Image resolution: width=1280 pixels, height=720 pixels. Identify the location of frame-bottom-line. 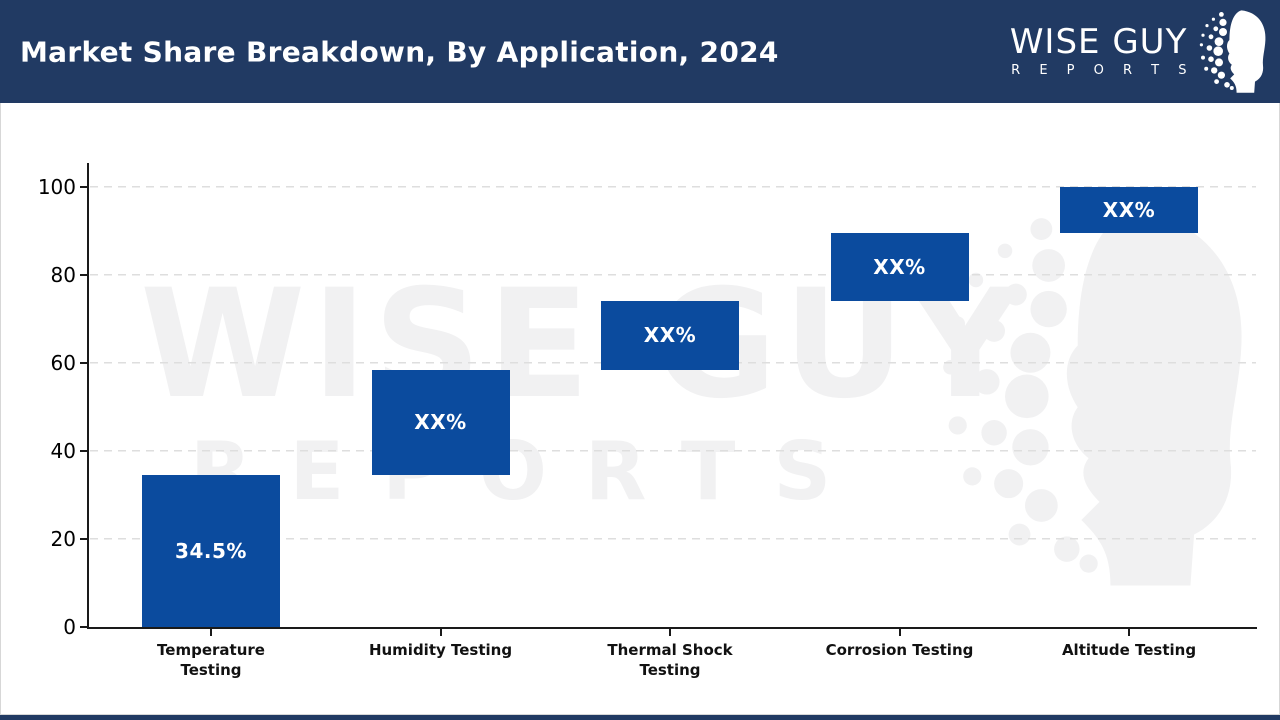
(640, 714).